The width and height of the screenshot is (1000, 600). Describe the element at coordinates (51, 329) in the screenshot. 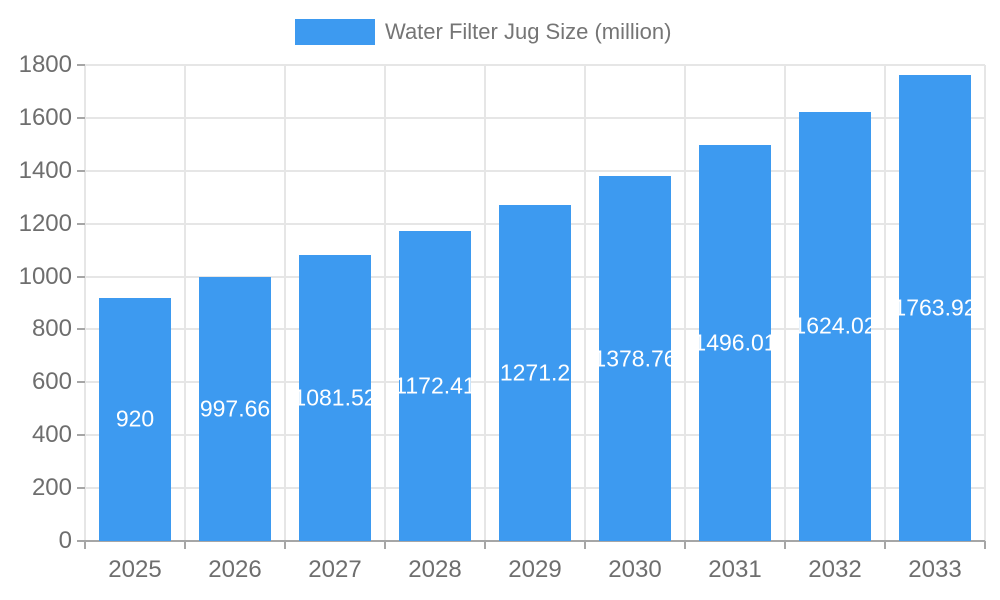

I see `y-axis-label: 800` at that location.